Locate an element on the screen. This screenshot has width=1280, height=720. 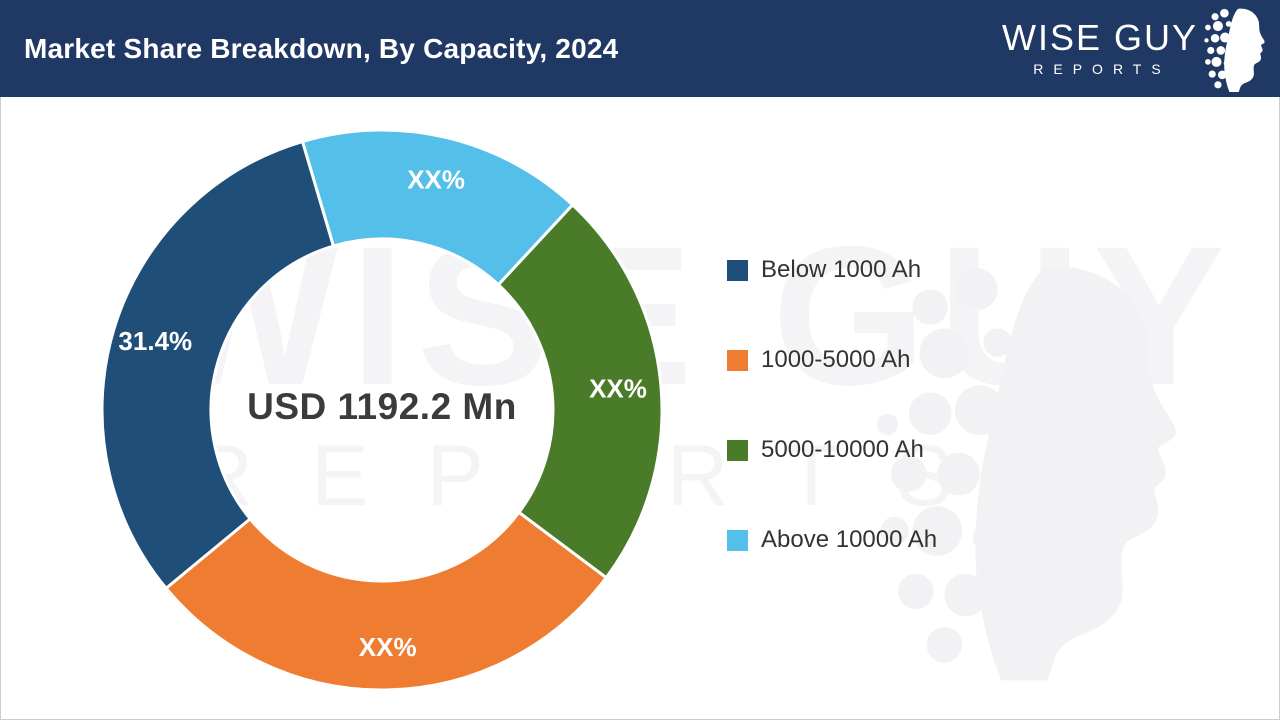
logo-line1: WISE GUY is located at coordinates (1099, 37).